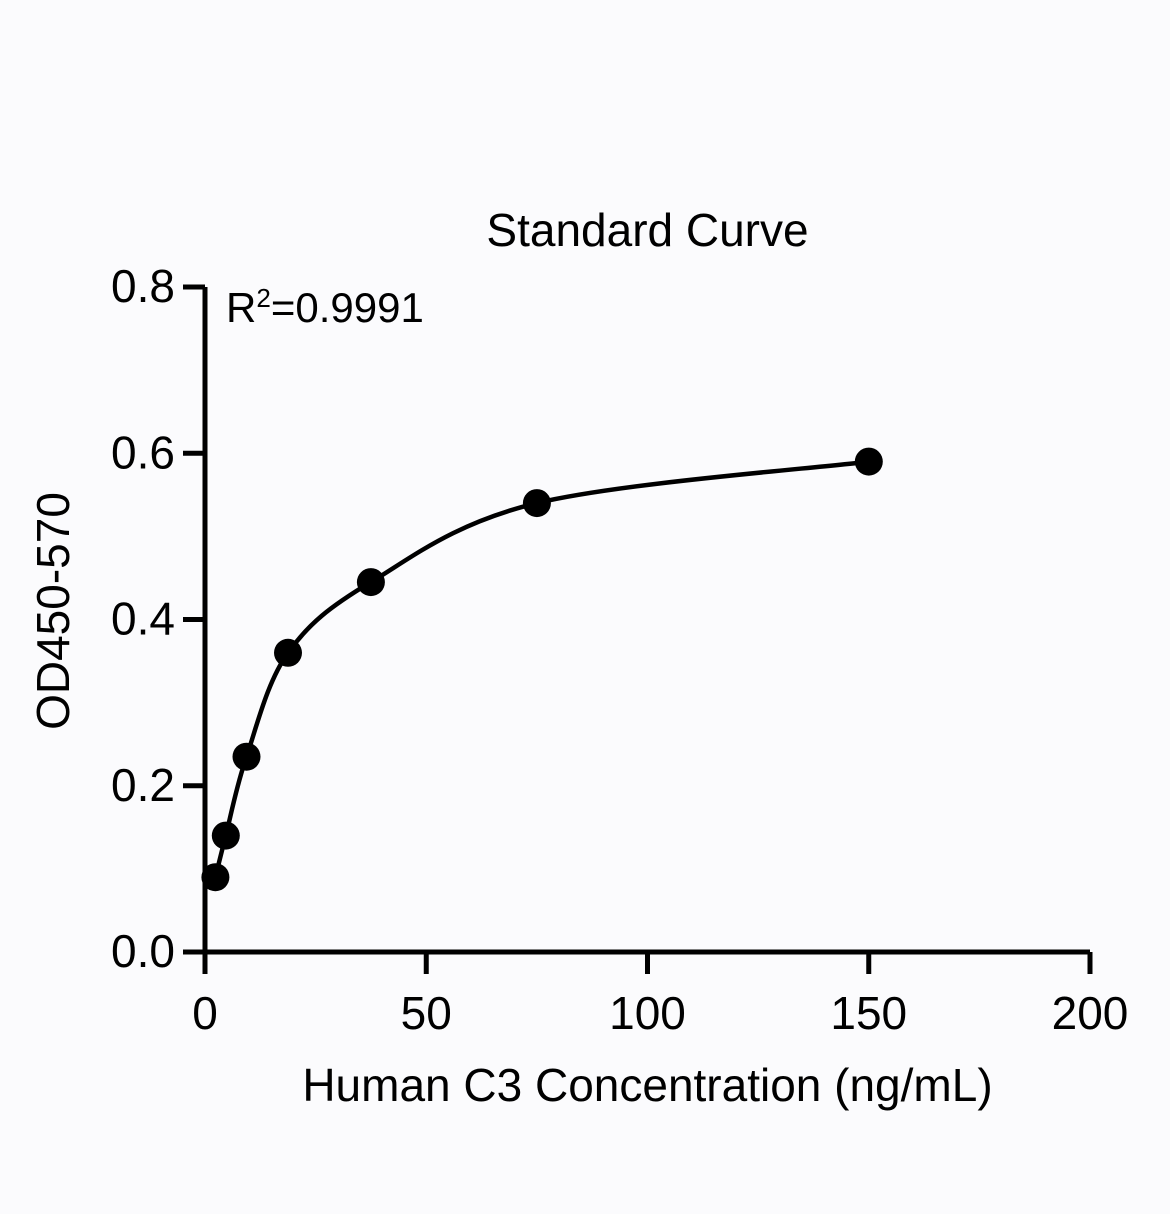 The width and height of the screenshot is (1170, 1214). What do you see at coordinates (143, 785) in the screenshot?
I see `y-tick-label: 0.2` at bounding box center [143, 785].